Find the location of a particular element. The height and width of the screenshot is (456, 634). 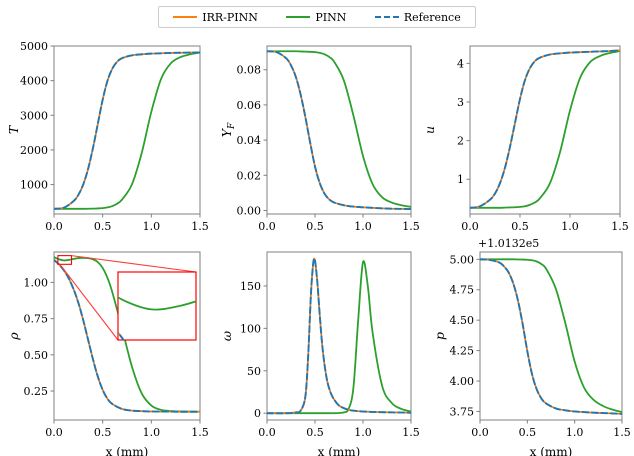

plot-temperature: 1000 2000 3000 4000 5000 0.0 0.5 1.0 1.5 T is located at coordinates (107, 135).